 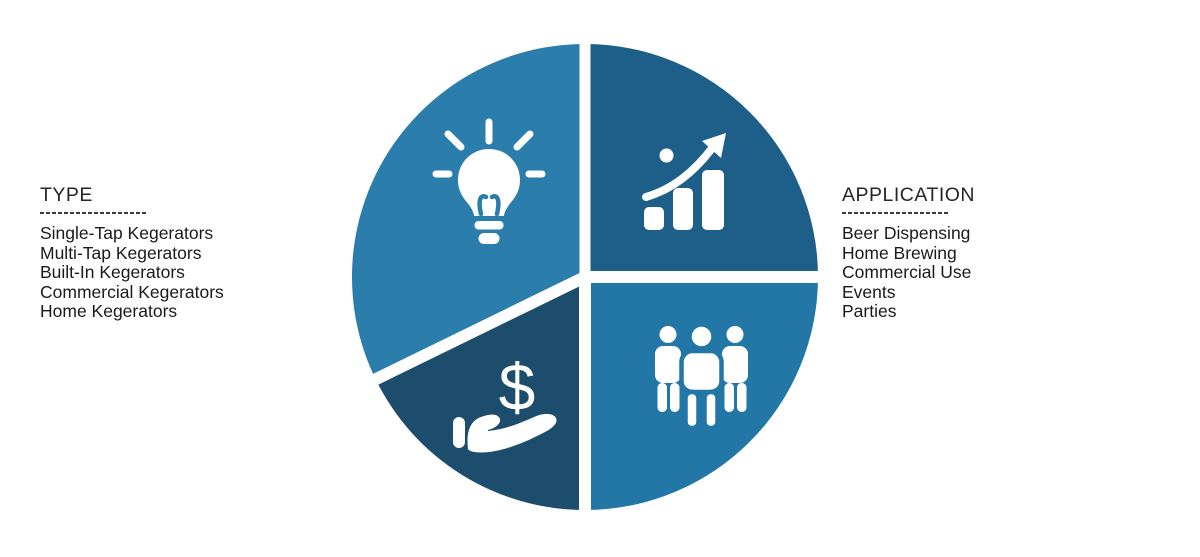 I want to click on list-item: Built-In Kegerators, so click(x=112, y=272).